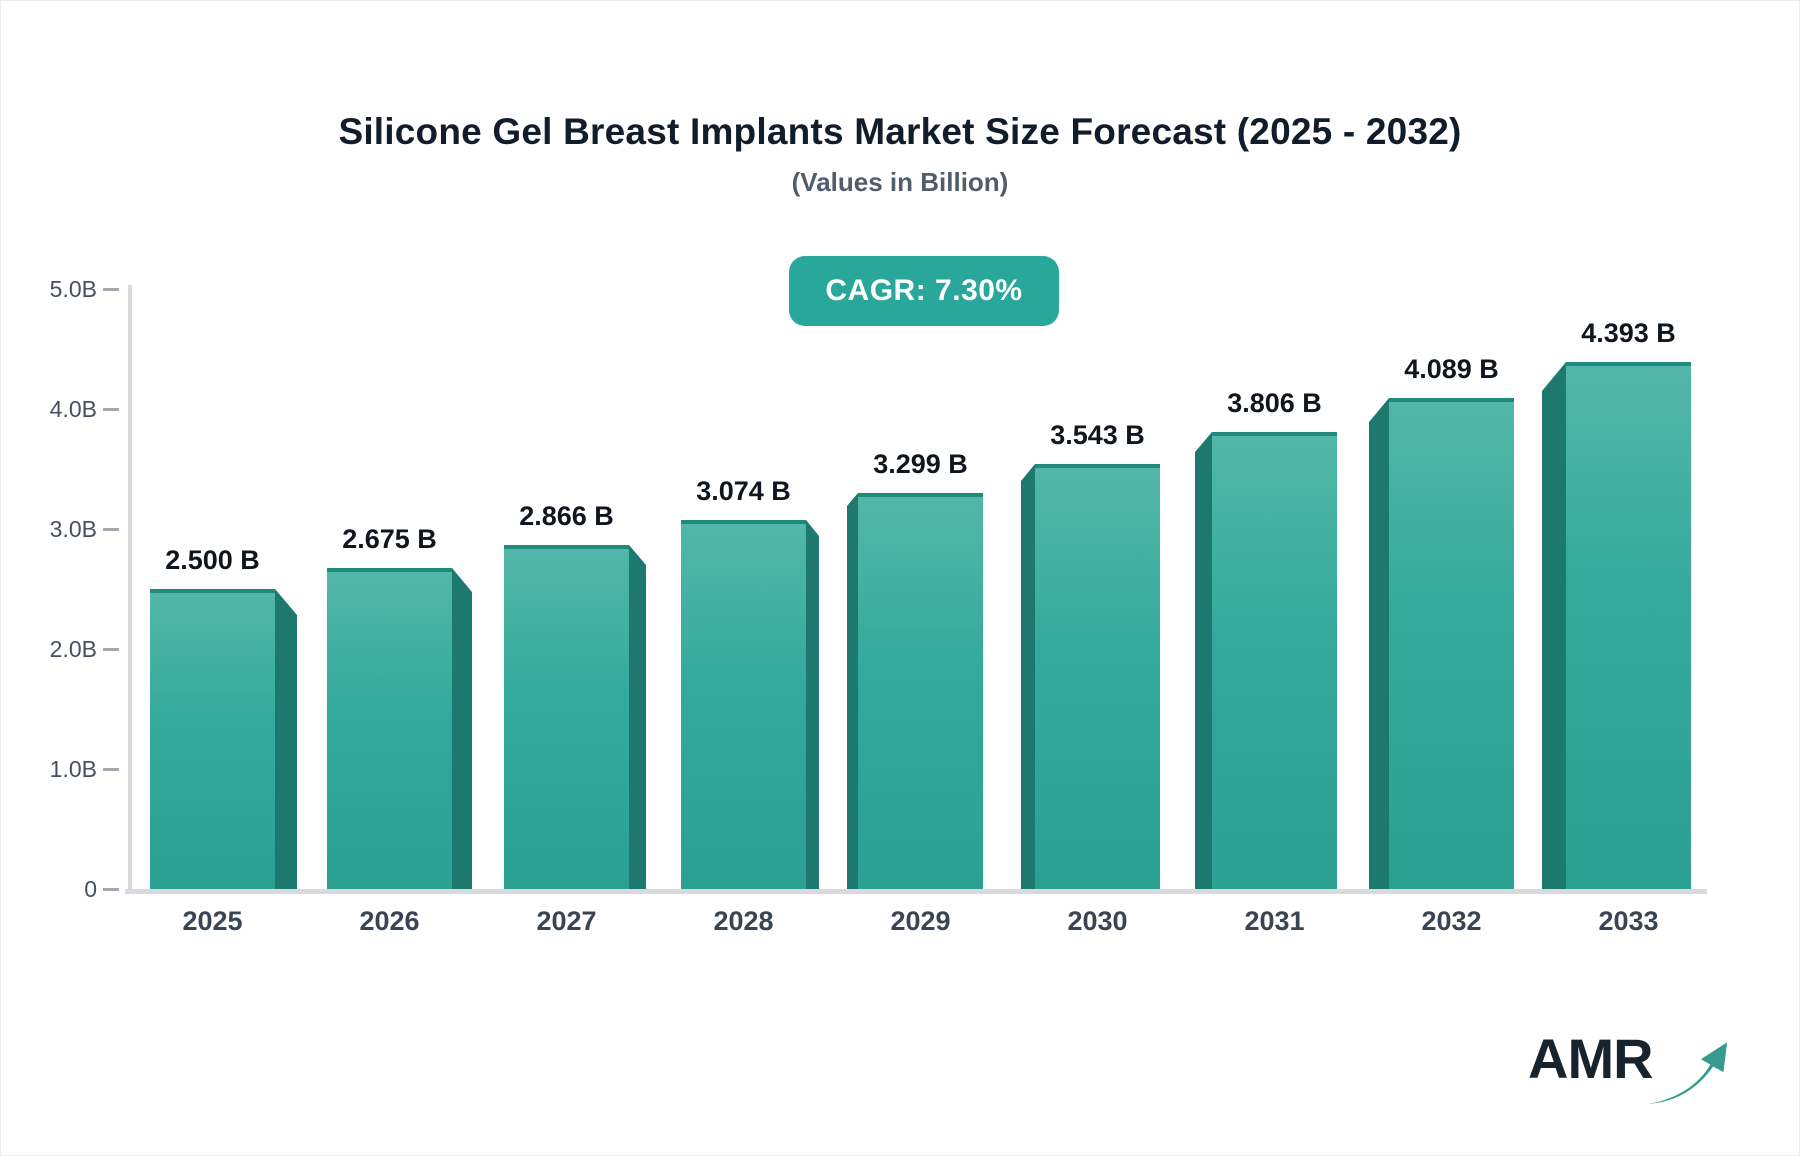  Describe the element at coordinates (743, 491) in the screenshot. I see `bar-value-label-2028: 3.074 B` at that location.